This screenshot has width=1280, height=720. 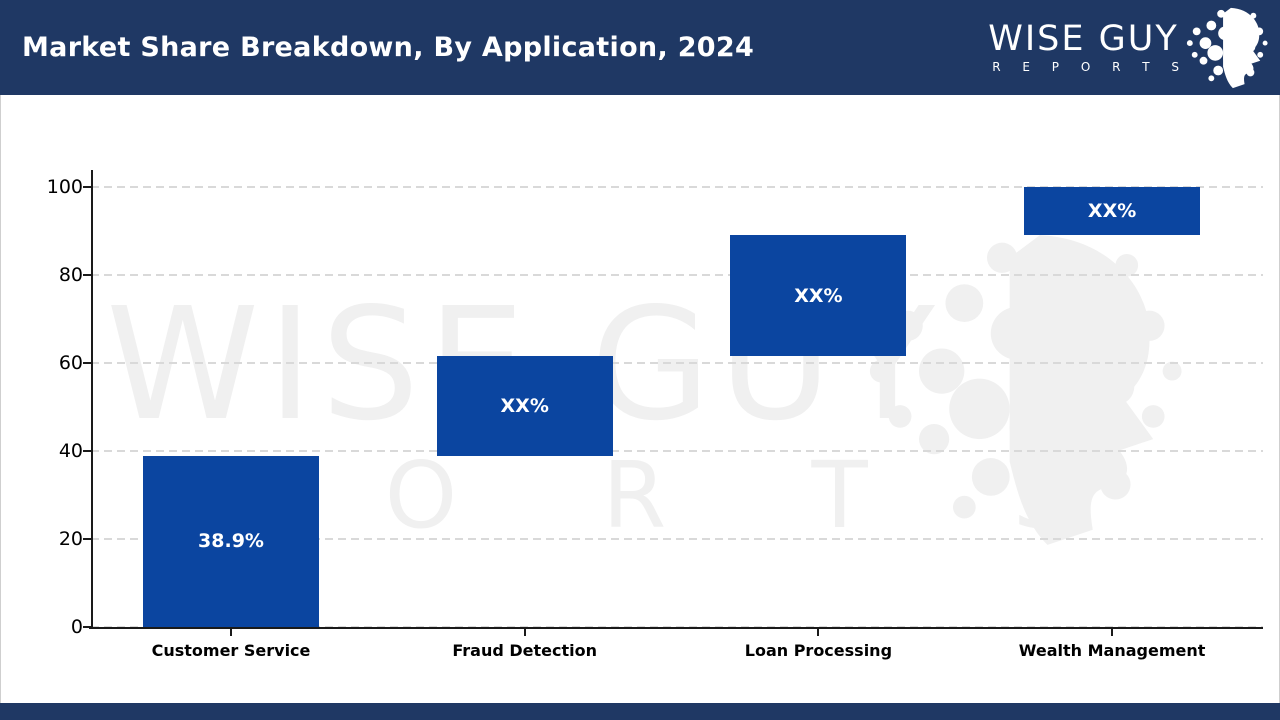 I want to click on x-category-label: Wealth Management, so click(x=1112, y=650).